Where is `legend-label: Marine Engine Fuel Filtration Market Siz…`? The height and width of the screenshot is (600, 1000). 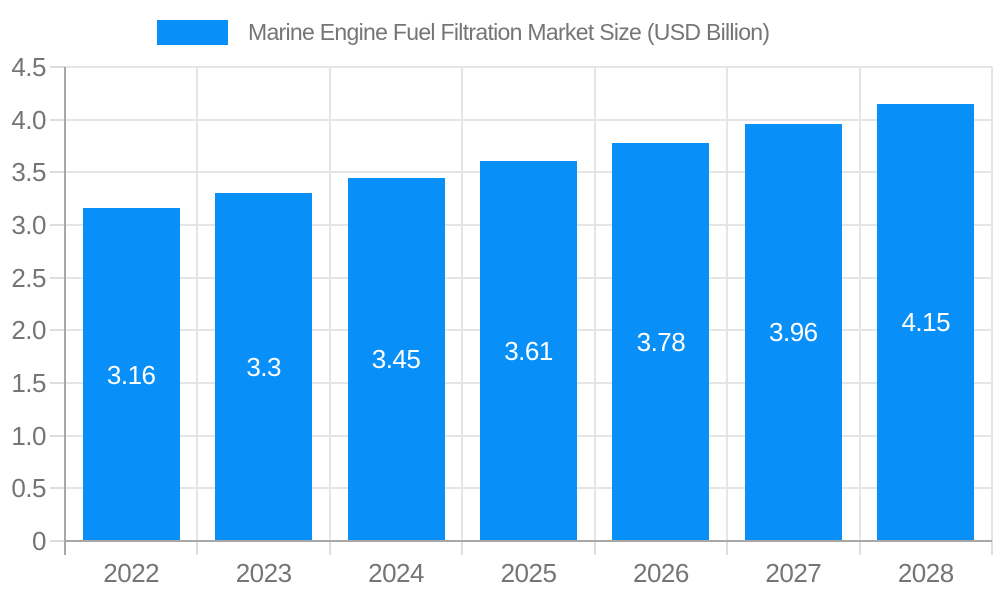 legend-label: Marine Engine Fuel Filtration Market Siz… is located at coordinates (509, 32).